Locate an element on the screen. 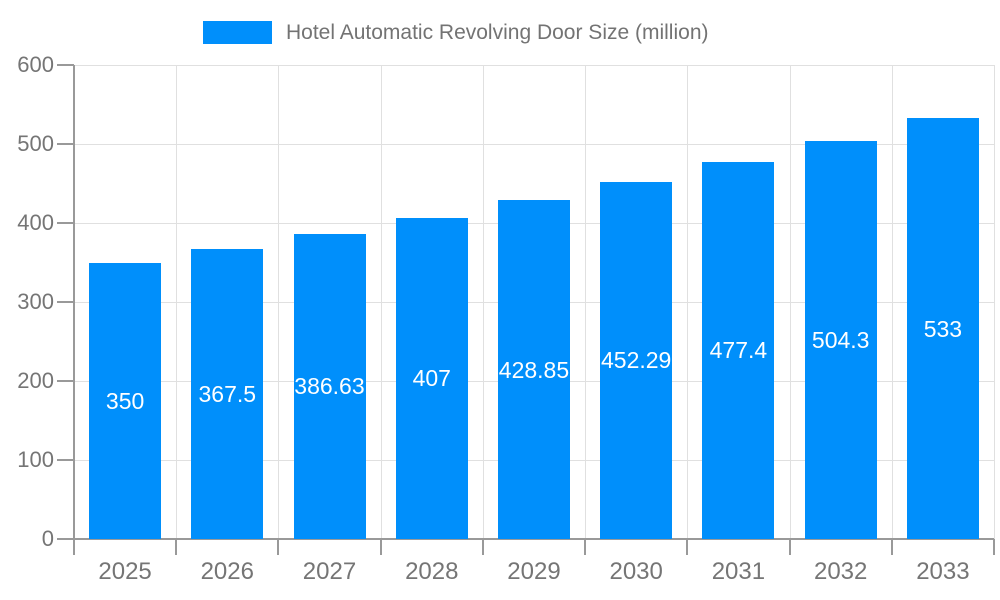  x-axis-label: 2032 is located at coordinates (840, 571).